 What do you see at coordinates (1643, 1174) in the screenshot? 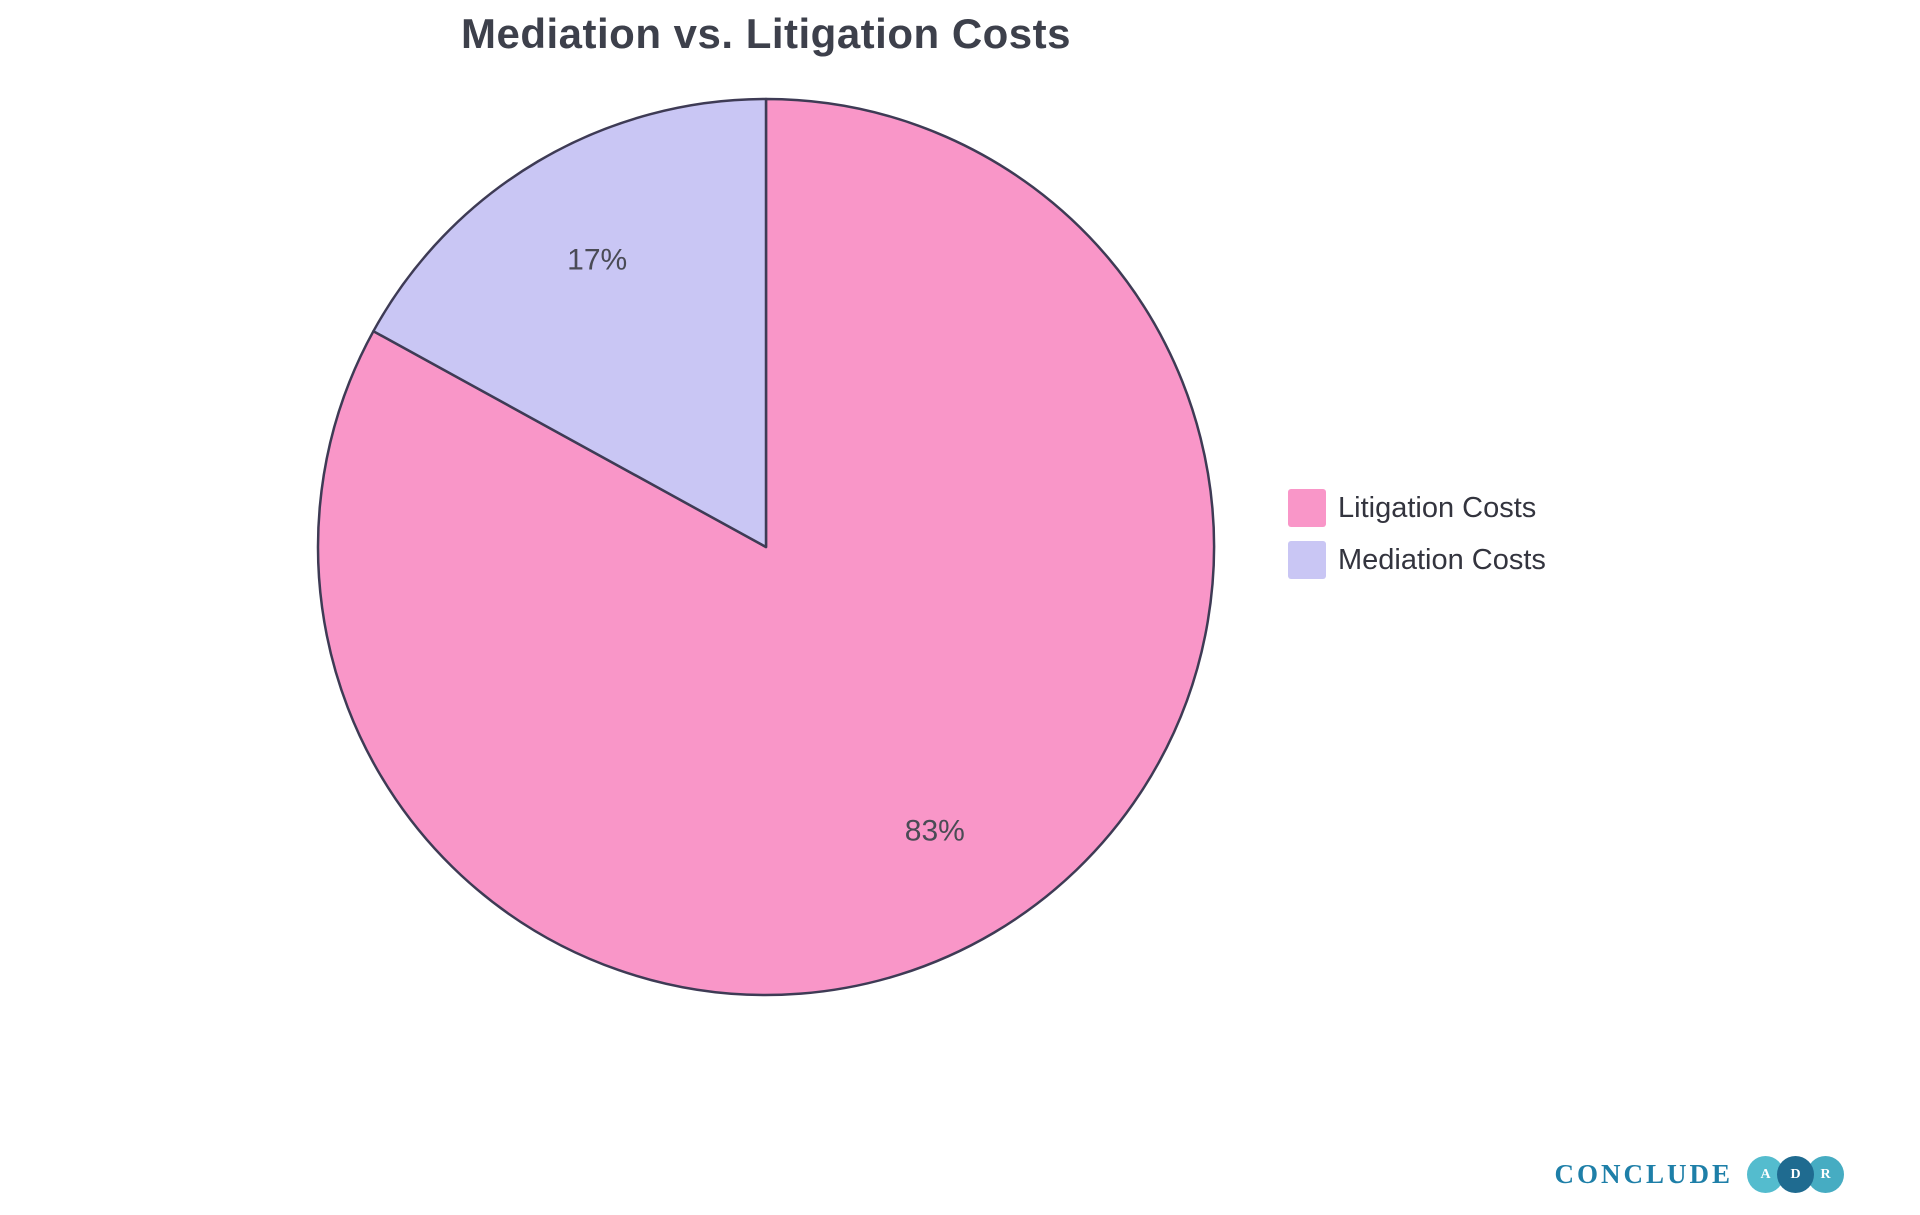
I see `brand-wordmark: CONCLUDE` at bounding box center [1643, 1174].